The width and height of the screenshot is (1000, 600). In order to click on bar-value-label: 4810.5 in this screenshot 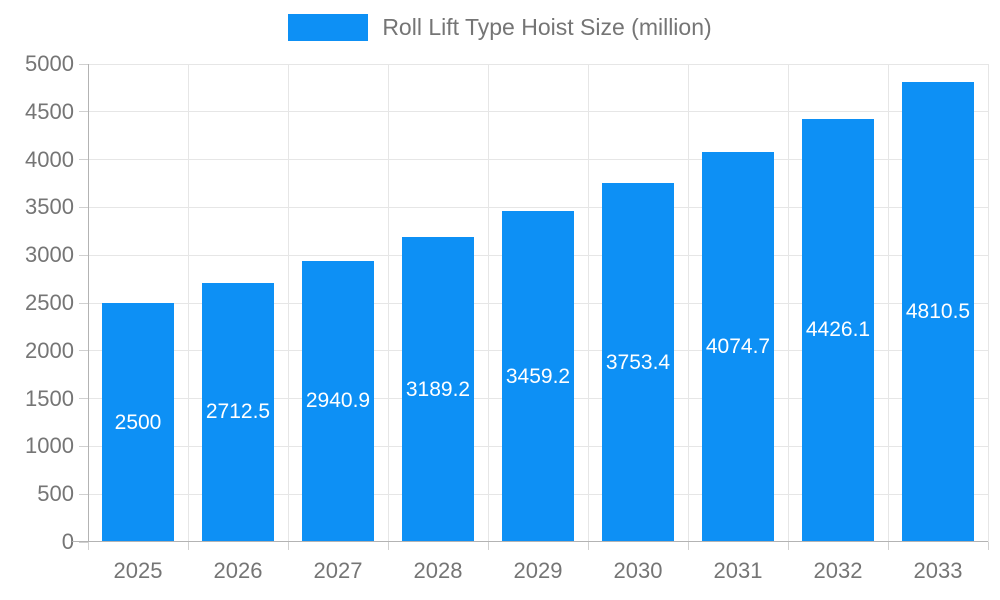, I will do `click(938, 312)`.